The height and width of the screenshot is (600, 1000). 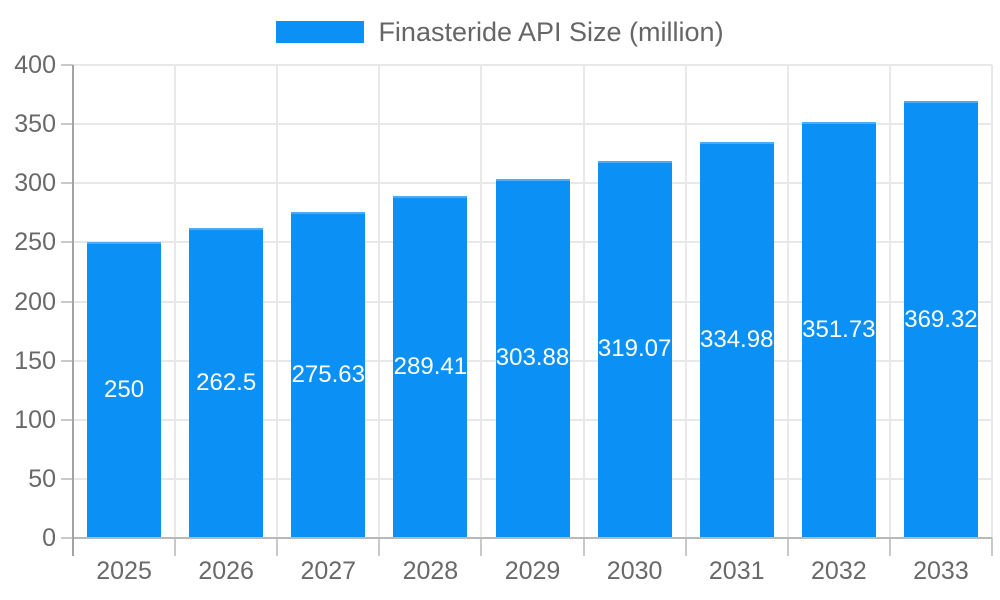 What do you see at coordinates (35, 124) in the screenshot?
I see `y-axis-tick-label: 350` at bounding box center [35, 124].